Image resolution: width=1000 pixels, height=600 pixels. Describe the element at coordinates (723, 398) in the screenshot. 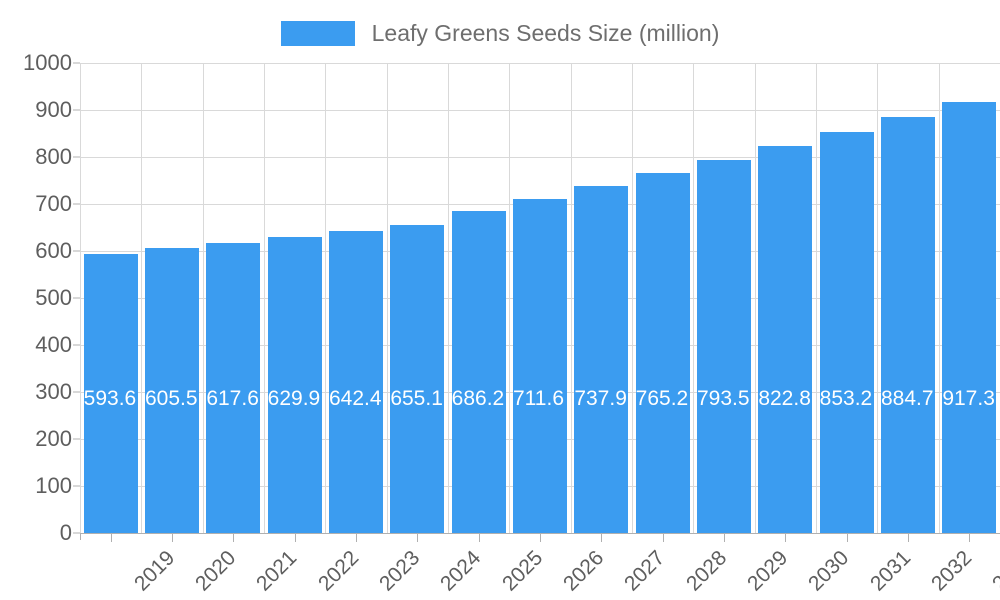

I see `bar-value-label: 793.5` at that location.